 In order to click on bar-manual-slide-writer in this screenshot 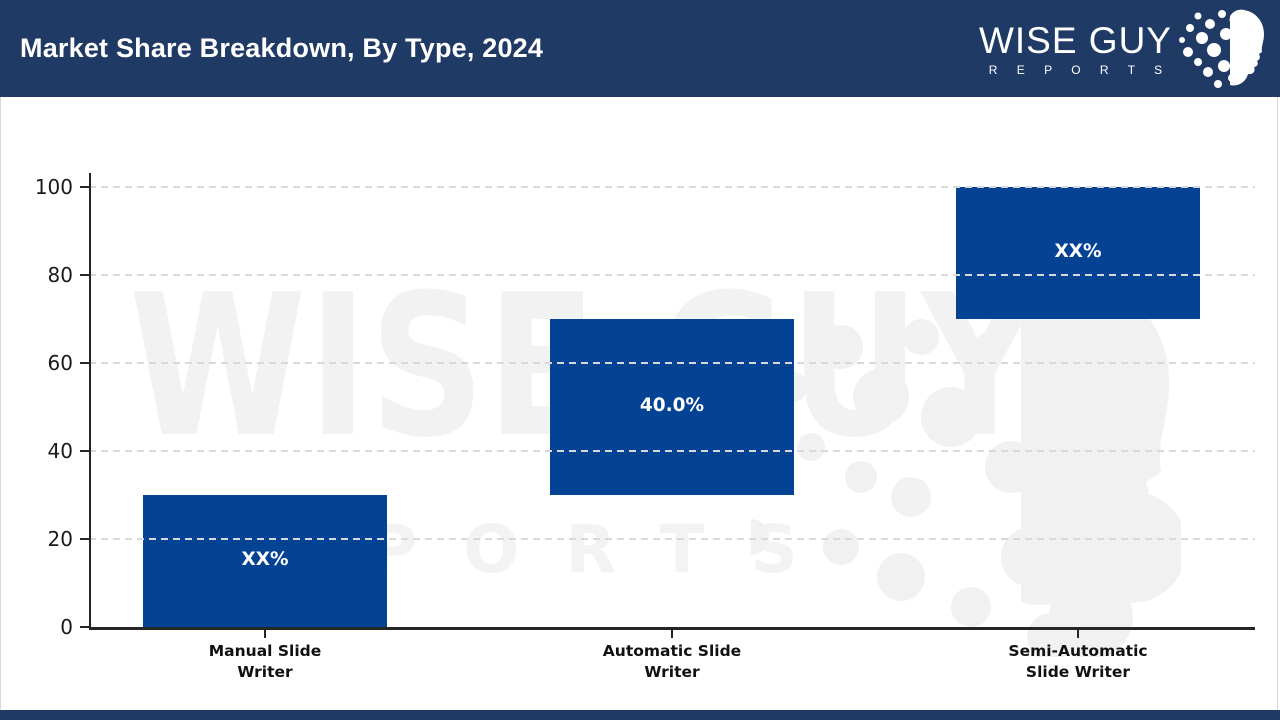, I will do `click(265, 561)`.